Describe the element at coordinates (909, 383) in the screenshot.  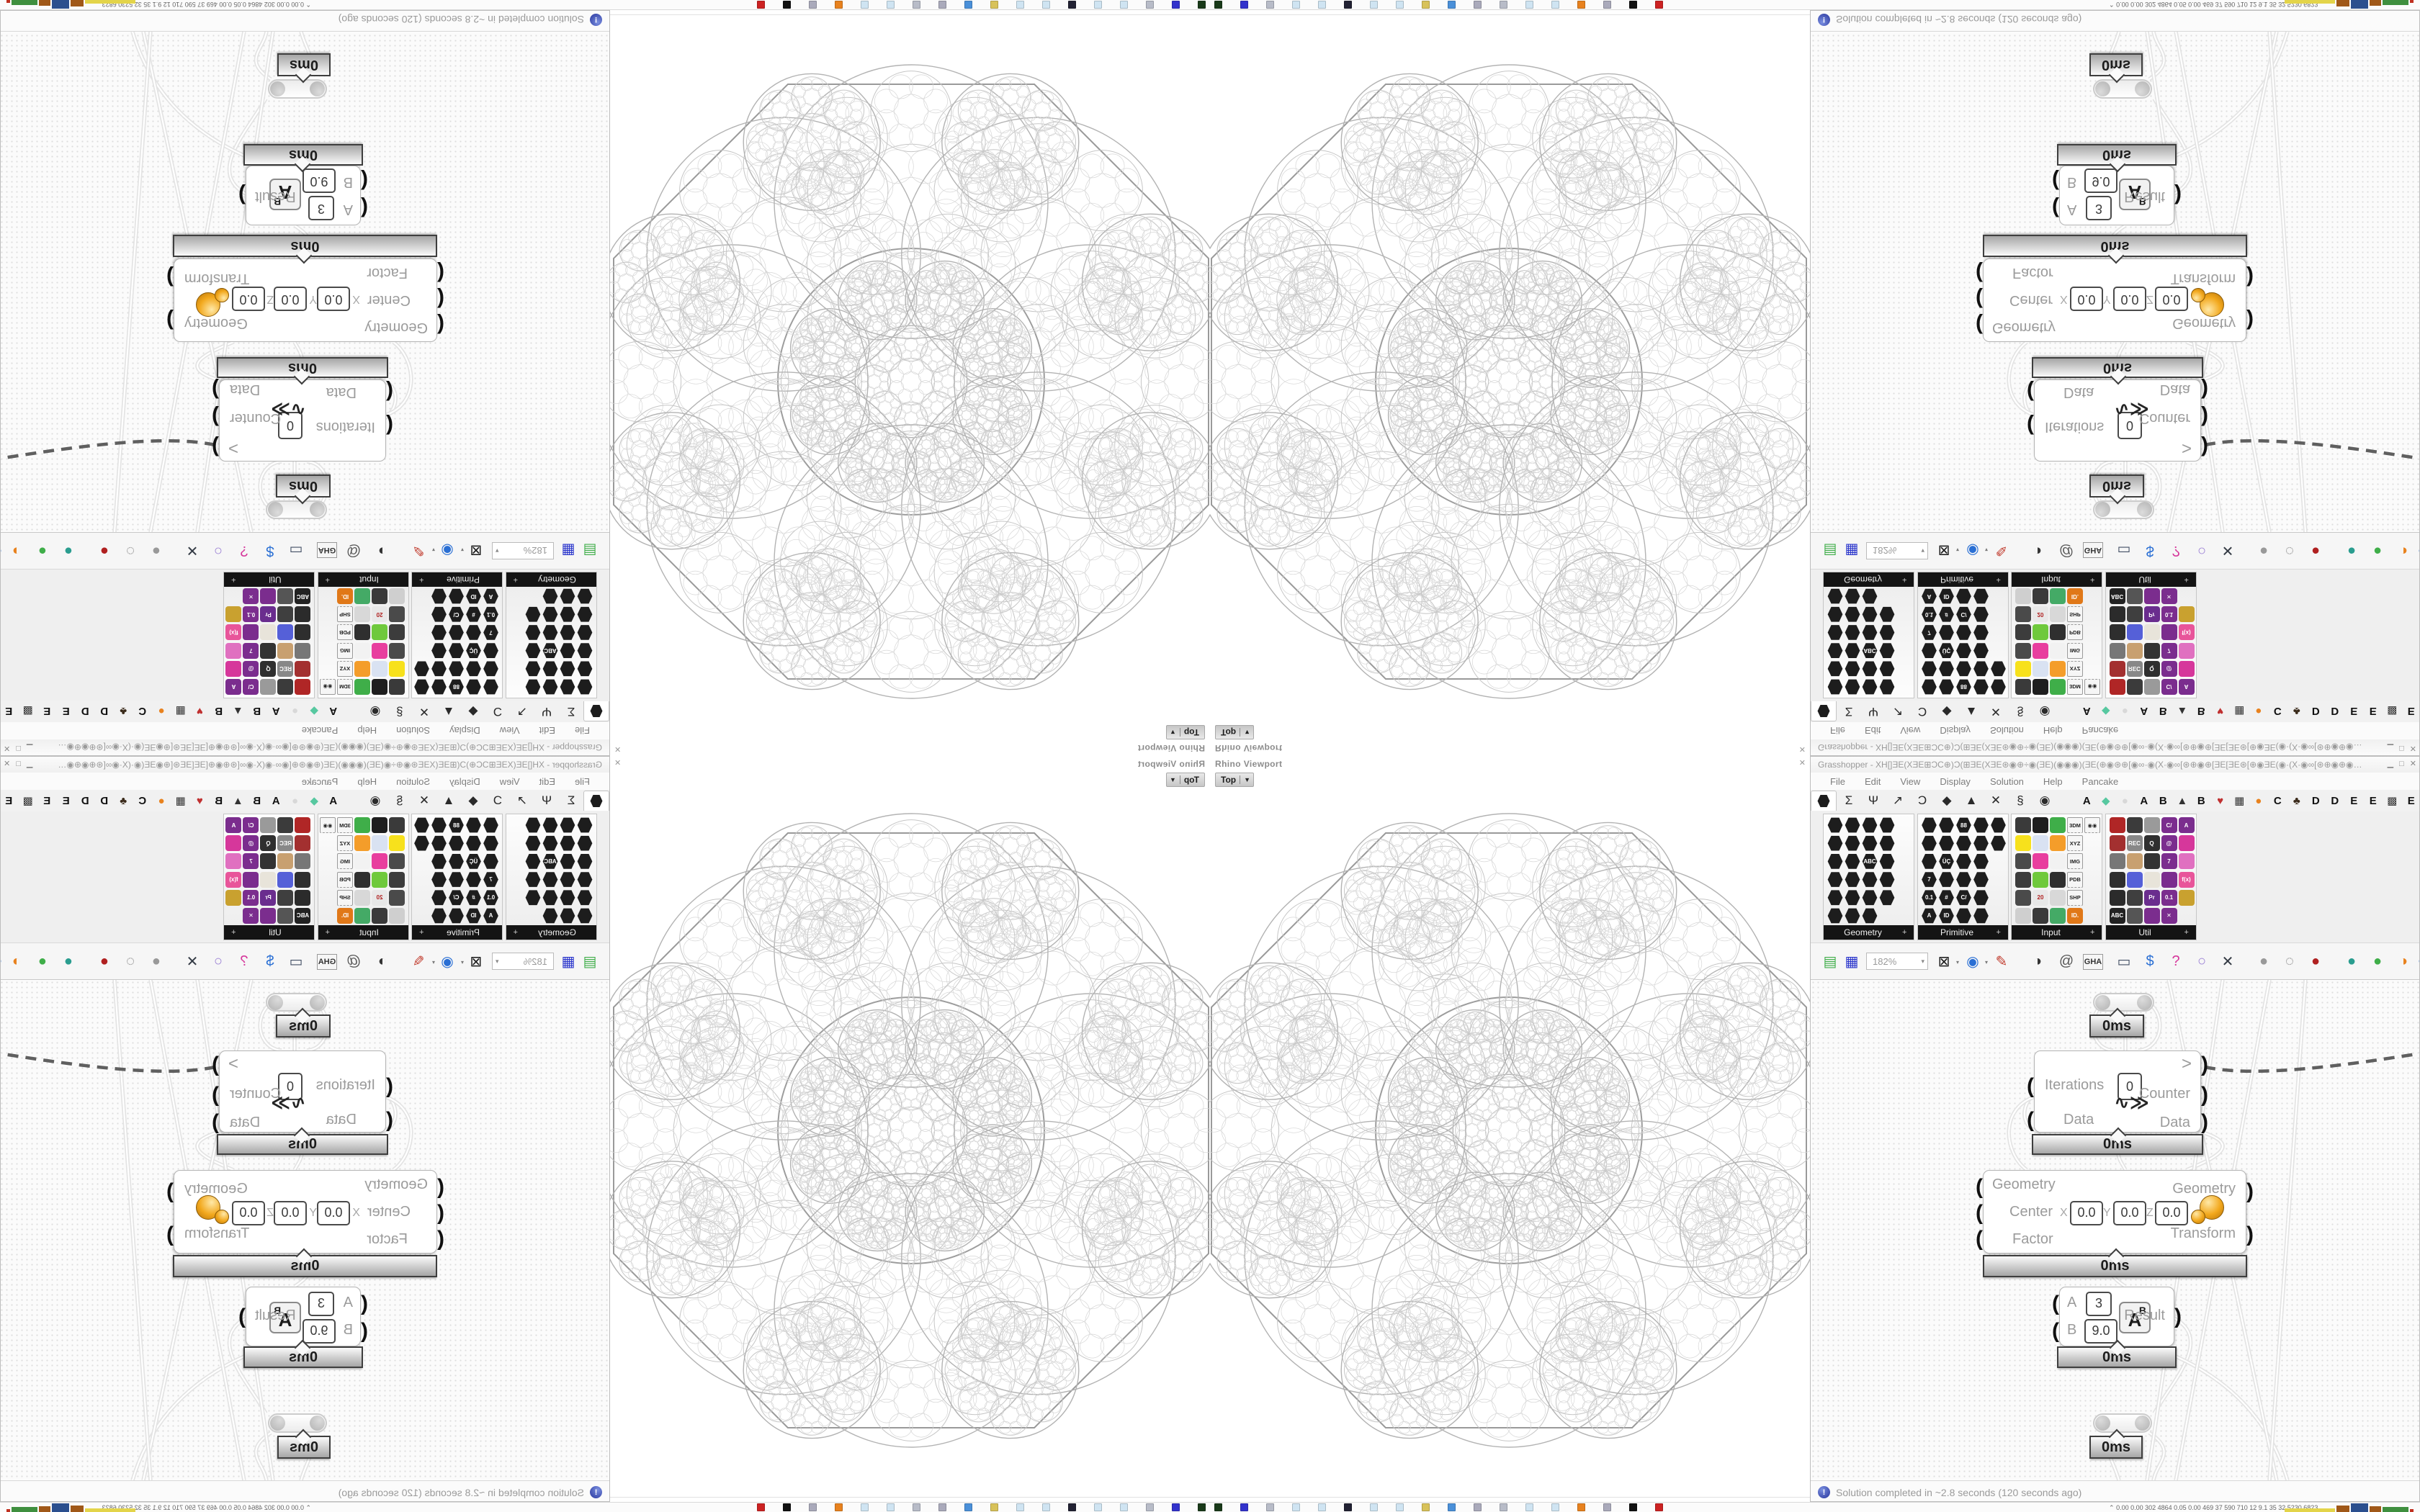
I see `rhino-viewport-panel: Rhino Viewport ✕ Top ▼` at that location.